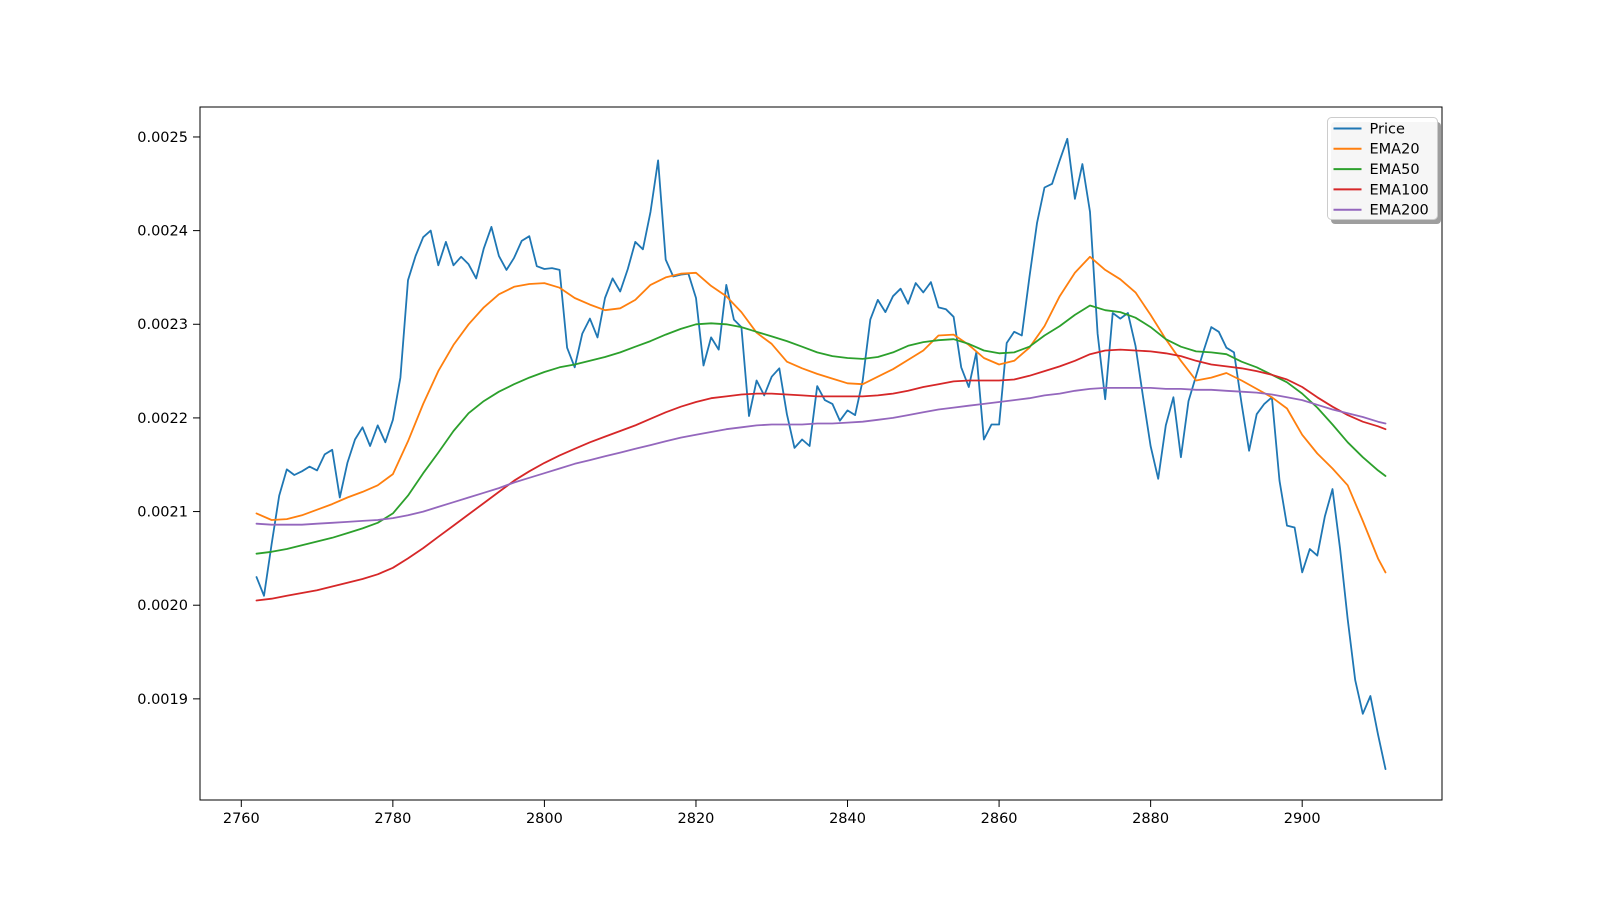  I want to click on legend-entry-price: Price, so click(1369, 129).